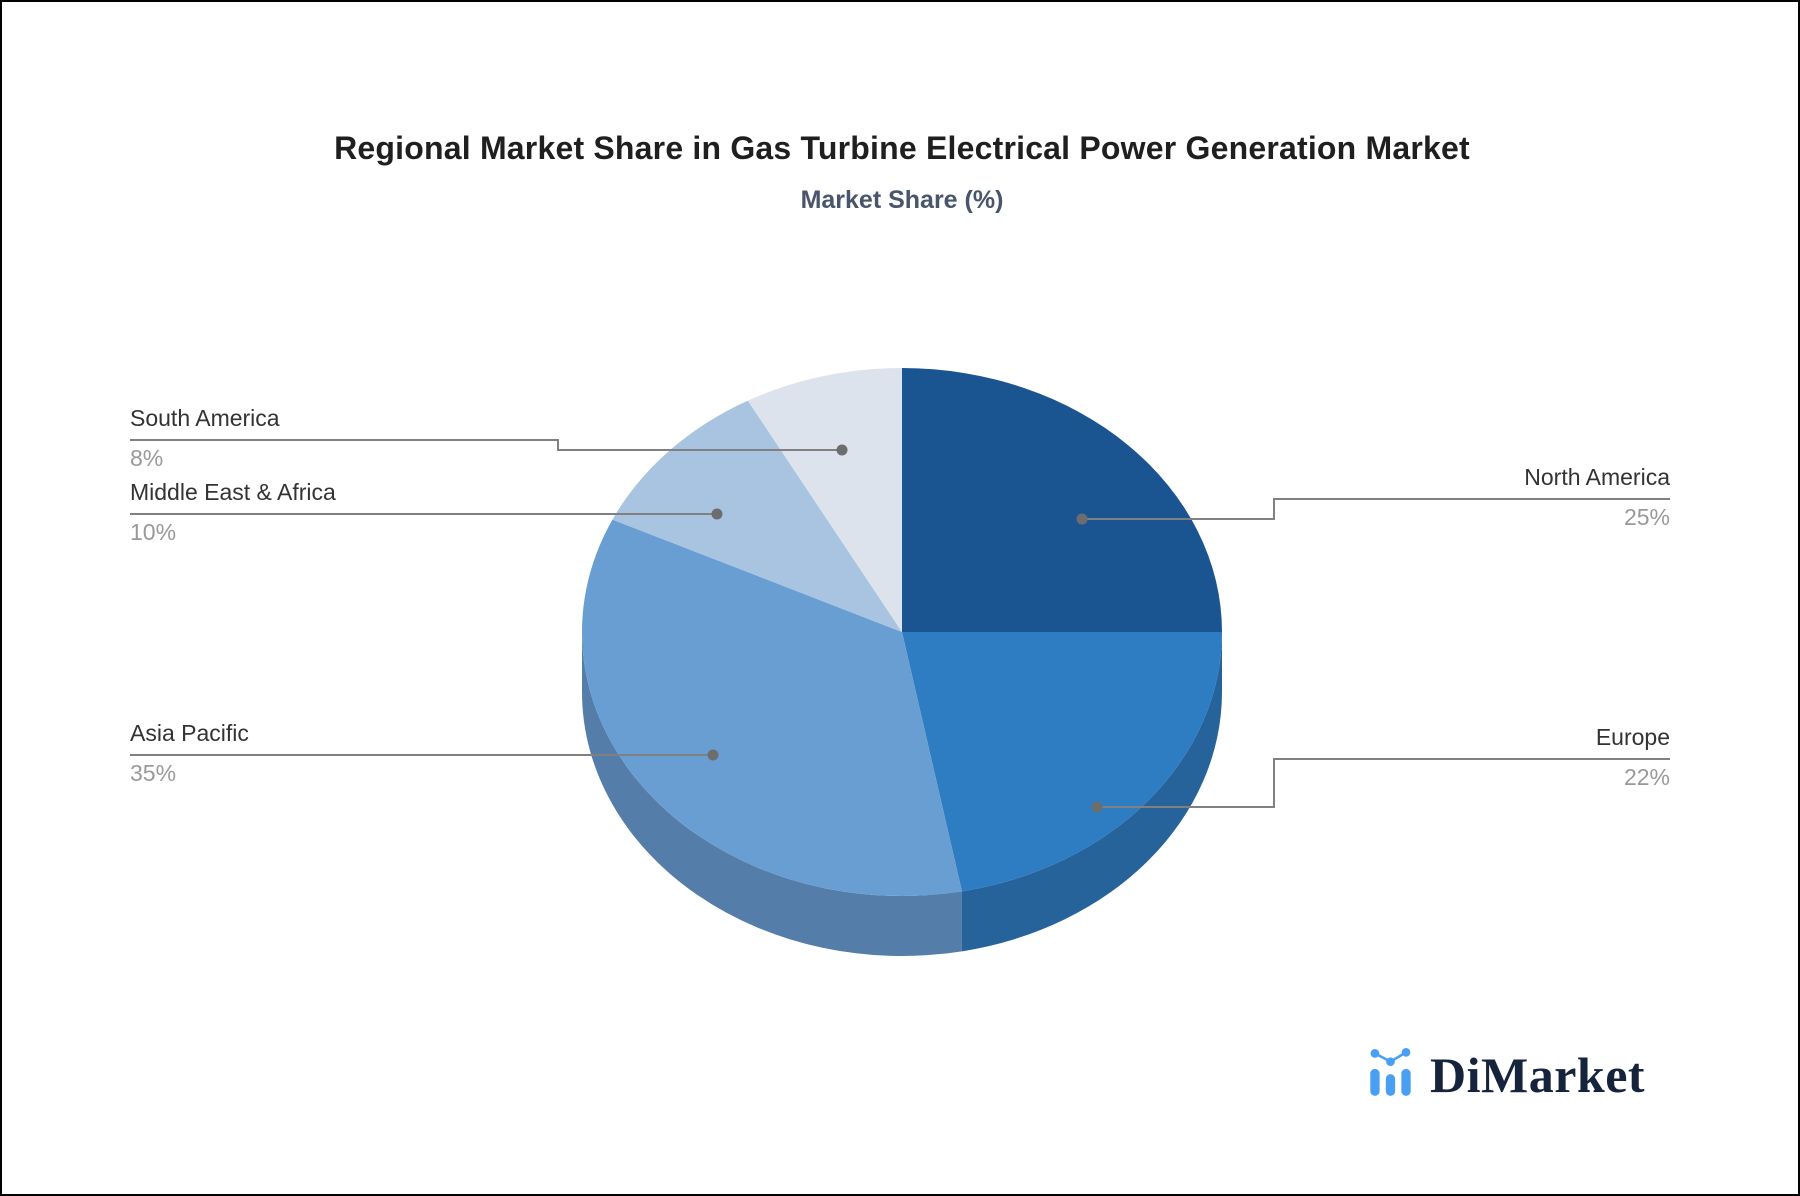 Image resolution: width=1800 pixels, height=1196 pixels. Describe the element at coordinates (842, 450) in the screenshot. I see `leader-dot-south-america` at that location.